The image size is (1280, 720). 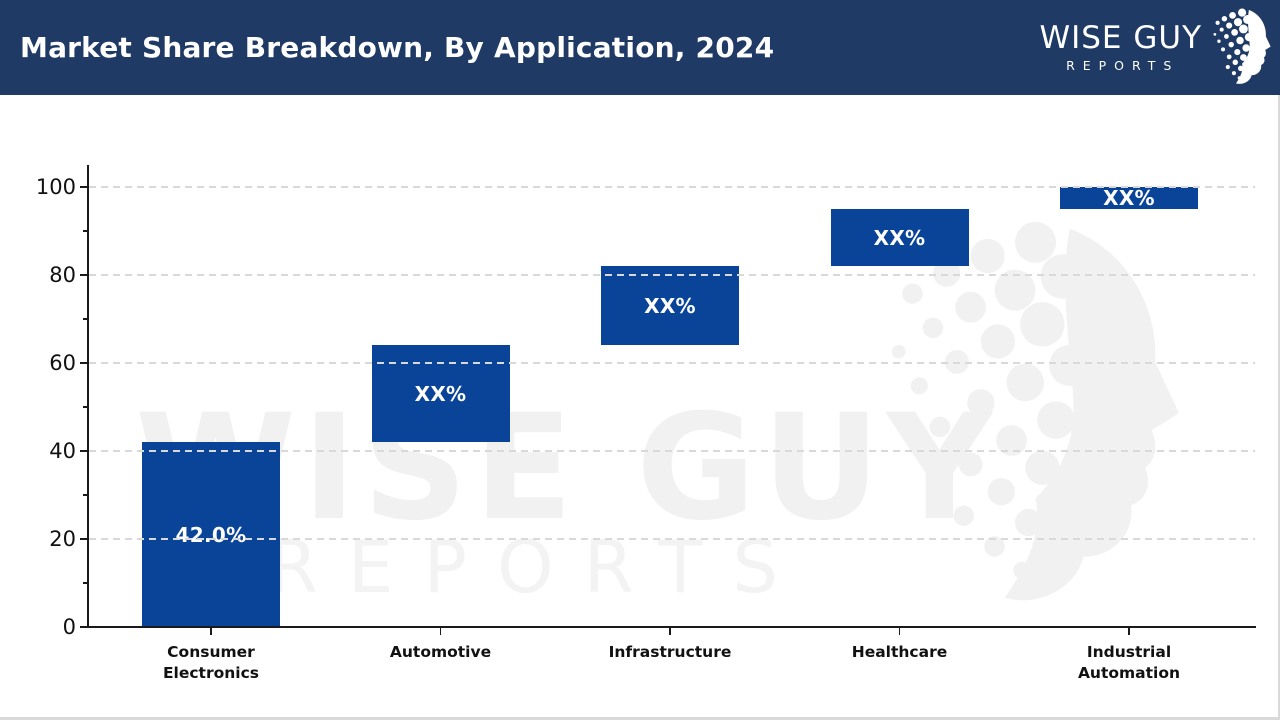 What do you see at coordinates (1120, 37) in the screenshot?
I see `brand-name: WISE GUY` at bounding box center [1120, 37].